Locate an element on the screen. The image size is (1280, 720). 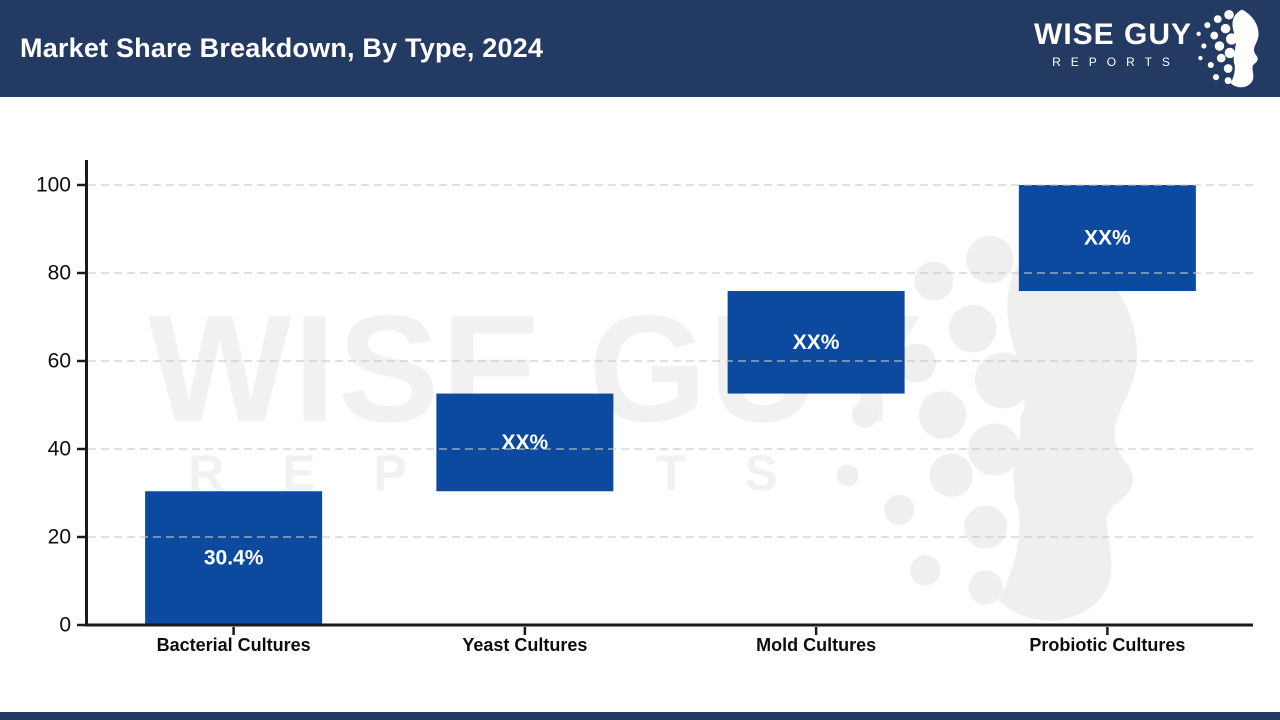
logo-head-icon is located at coordinates (1227, 48).